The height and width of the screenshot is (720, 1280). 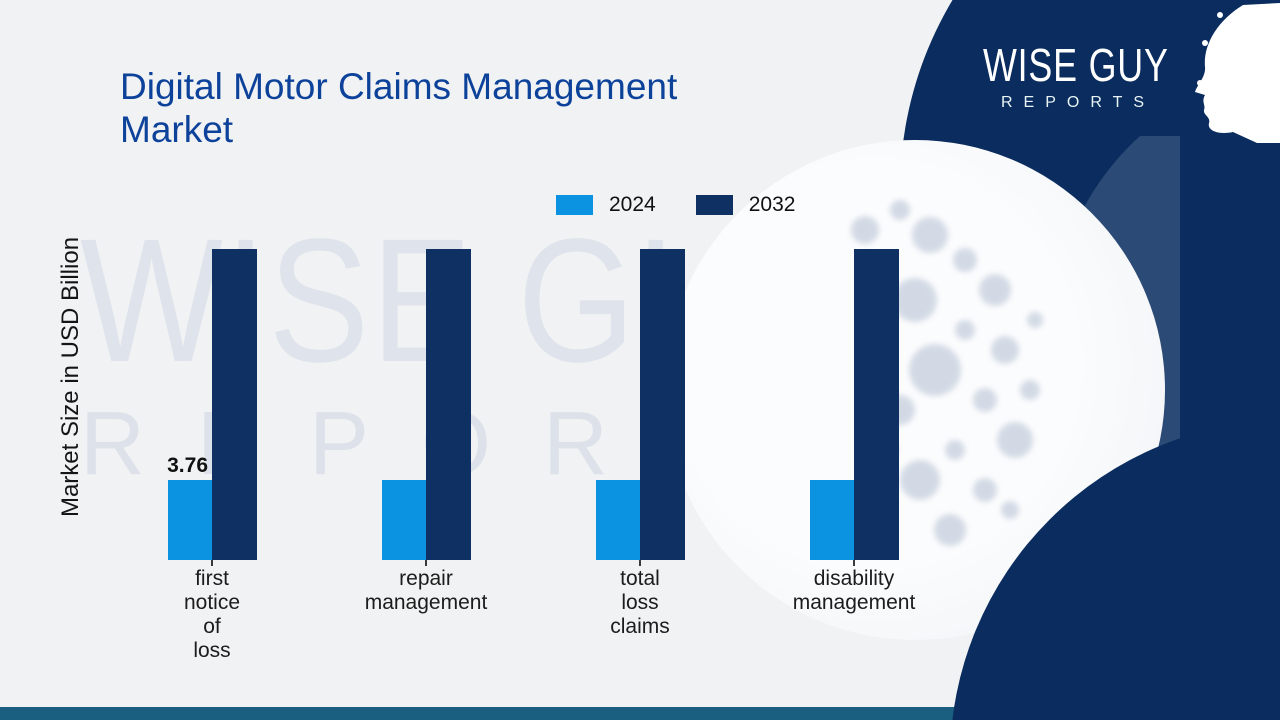 I want to click on legend-item-2024: 2024, so click(x=606, y=205).